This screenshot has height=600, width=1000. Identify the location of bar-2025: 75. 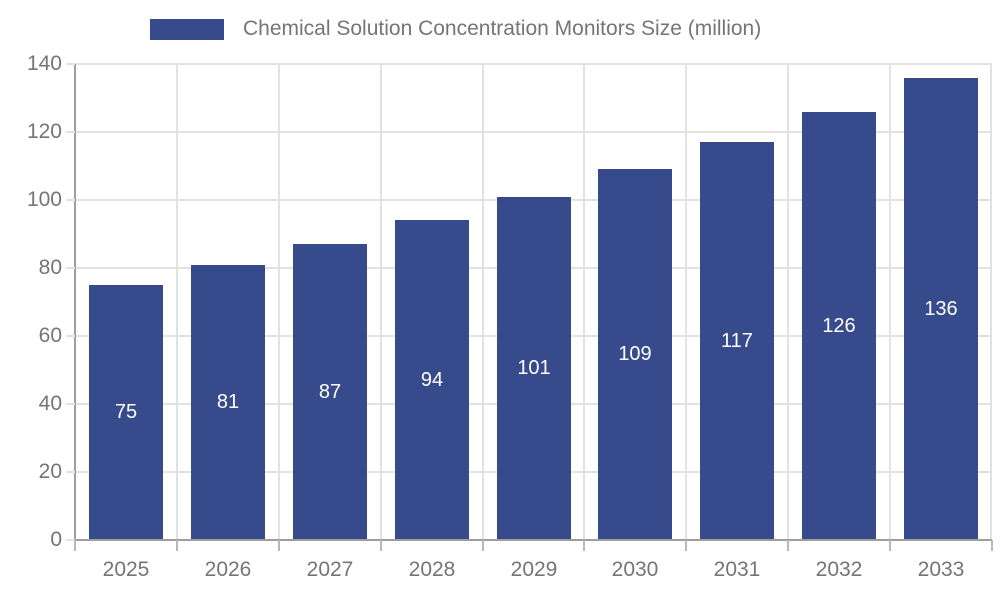
(126, 412).